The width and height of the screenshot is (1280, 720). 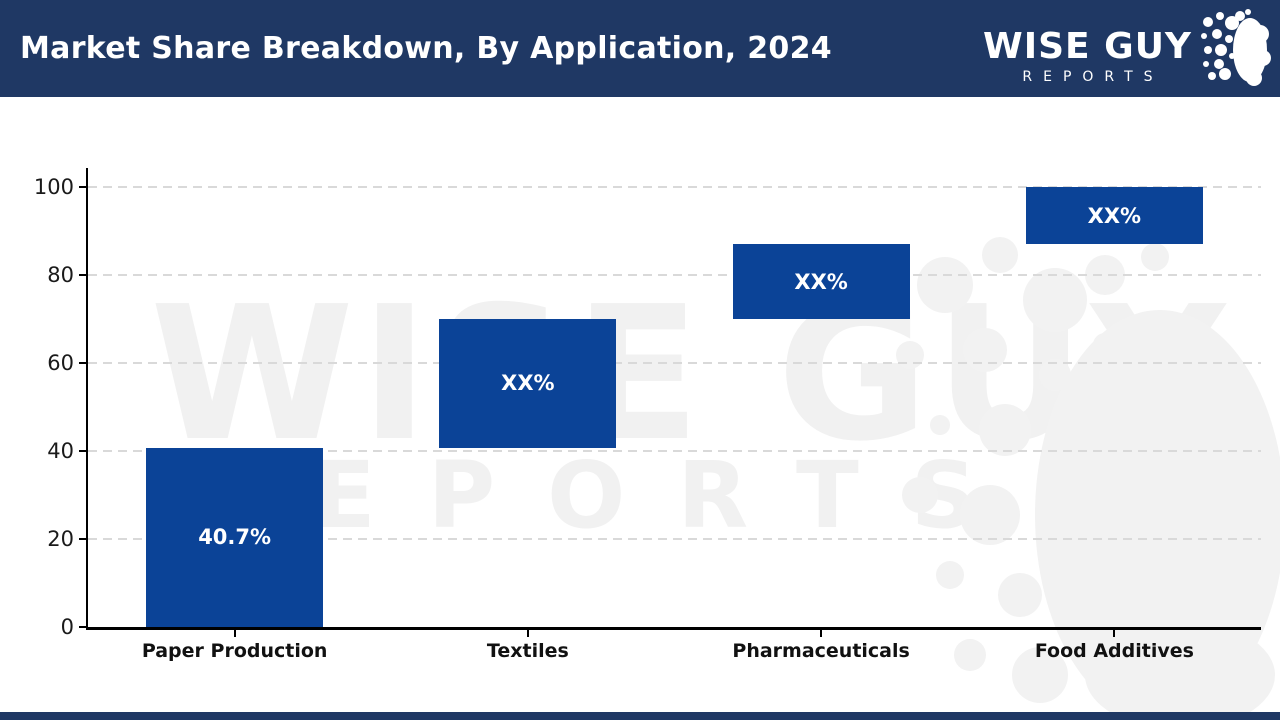 I want to click on y-tick-label-60: 60, so click(x=60, y=363).